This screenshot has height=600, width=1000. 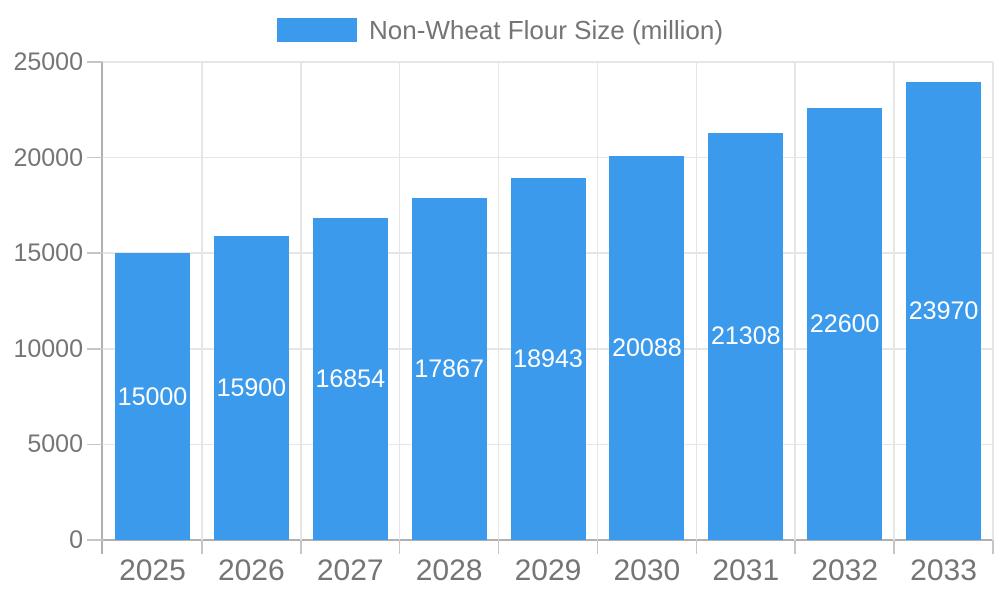 What do you see at coordinates (548, 570) in the screenshot?
I see `x-axis-label: 2029` at bounding box center [548, 570].